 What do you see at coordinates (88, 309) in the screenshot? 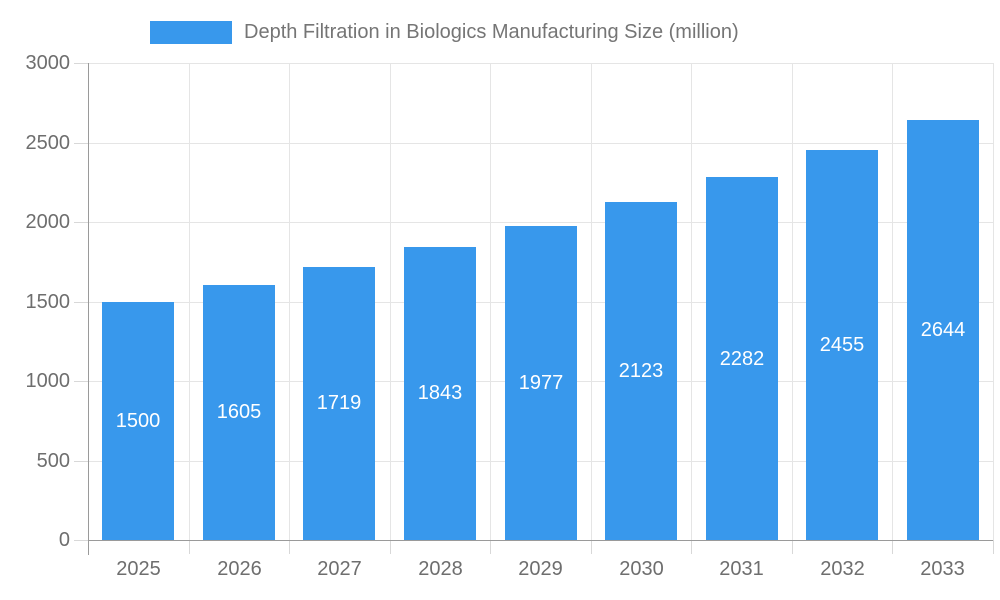
I see `y-axis-line` at bounding box center [88, 309].